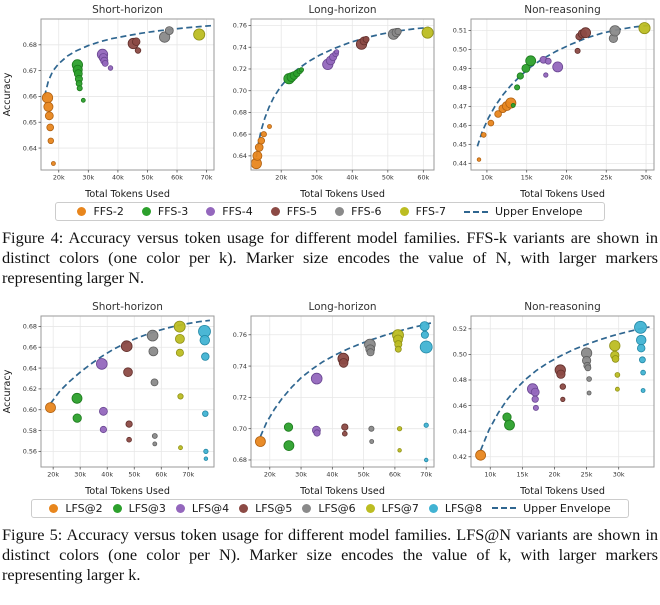  I want to click on x-tick-label: 15k, so click(527, 178).